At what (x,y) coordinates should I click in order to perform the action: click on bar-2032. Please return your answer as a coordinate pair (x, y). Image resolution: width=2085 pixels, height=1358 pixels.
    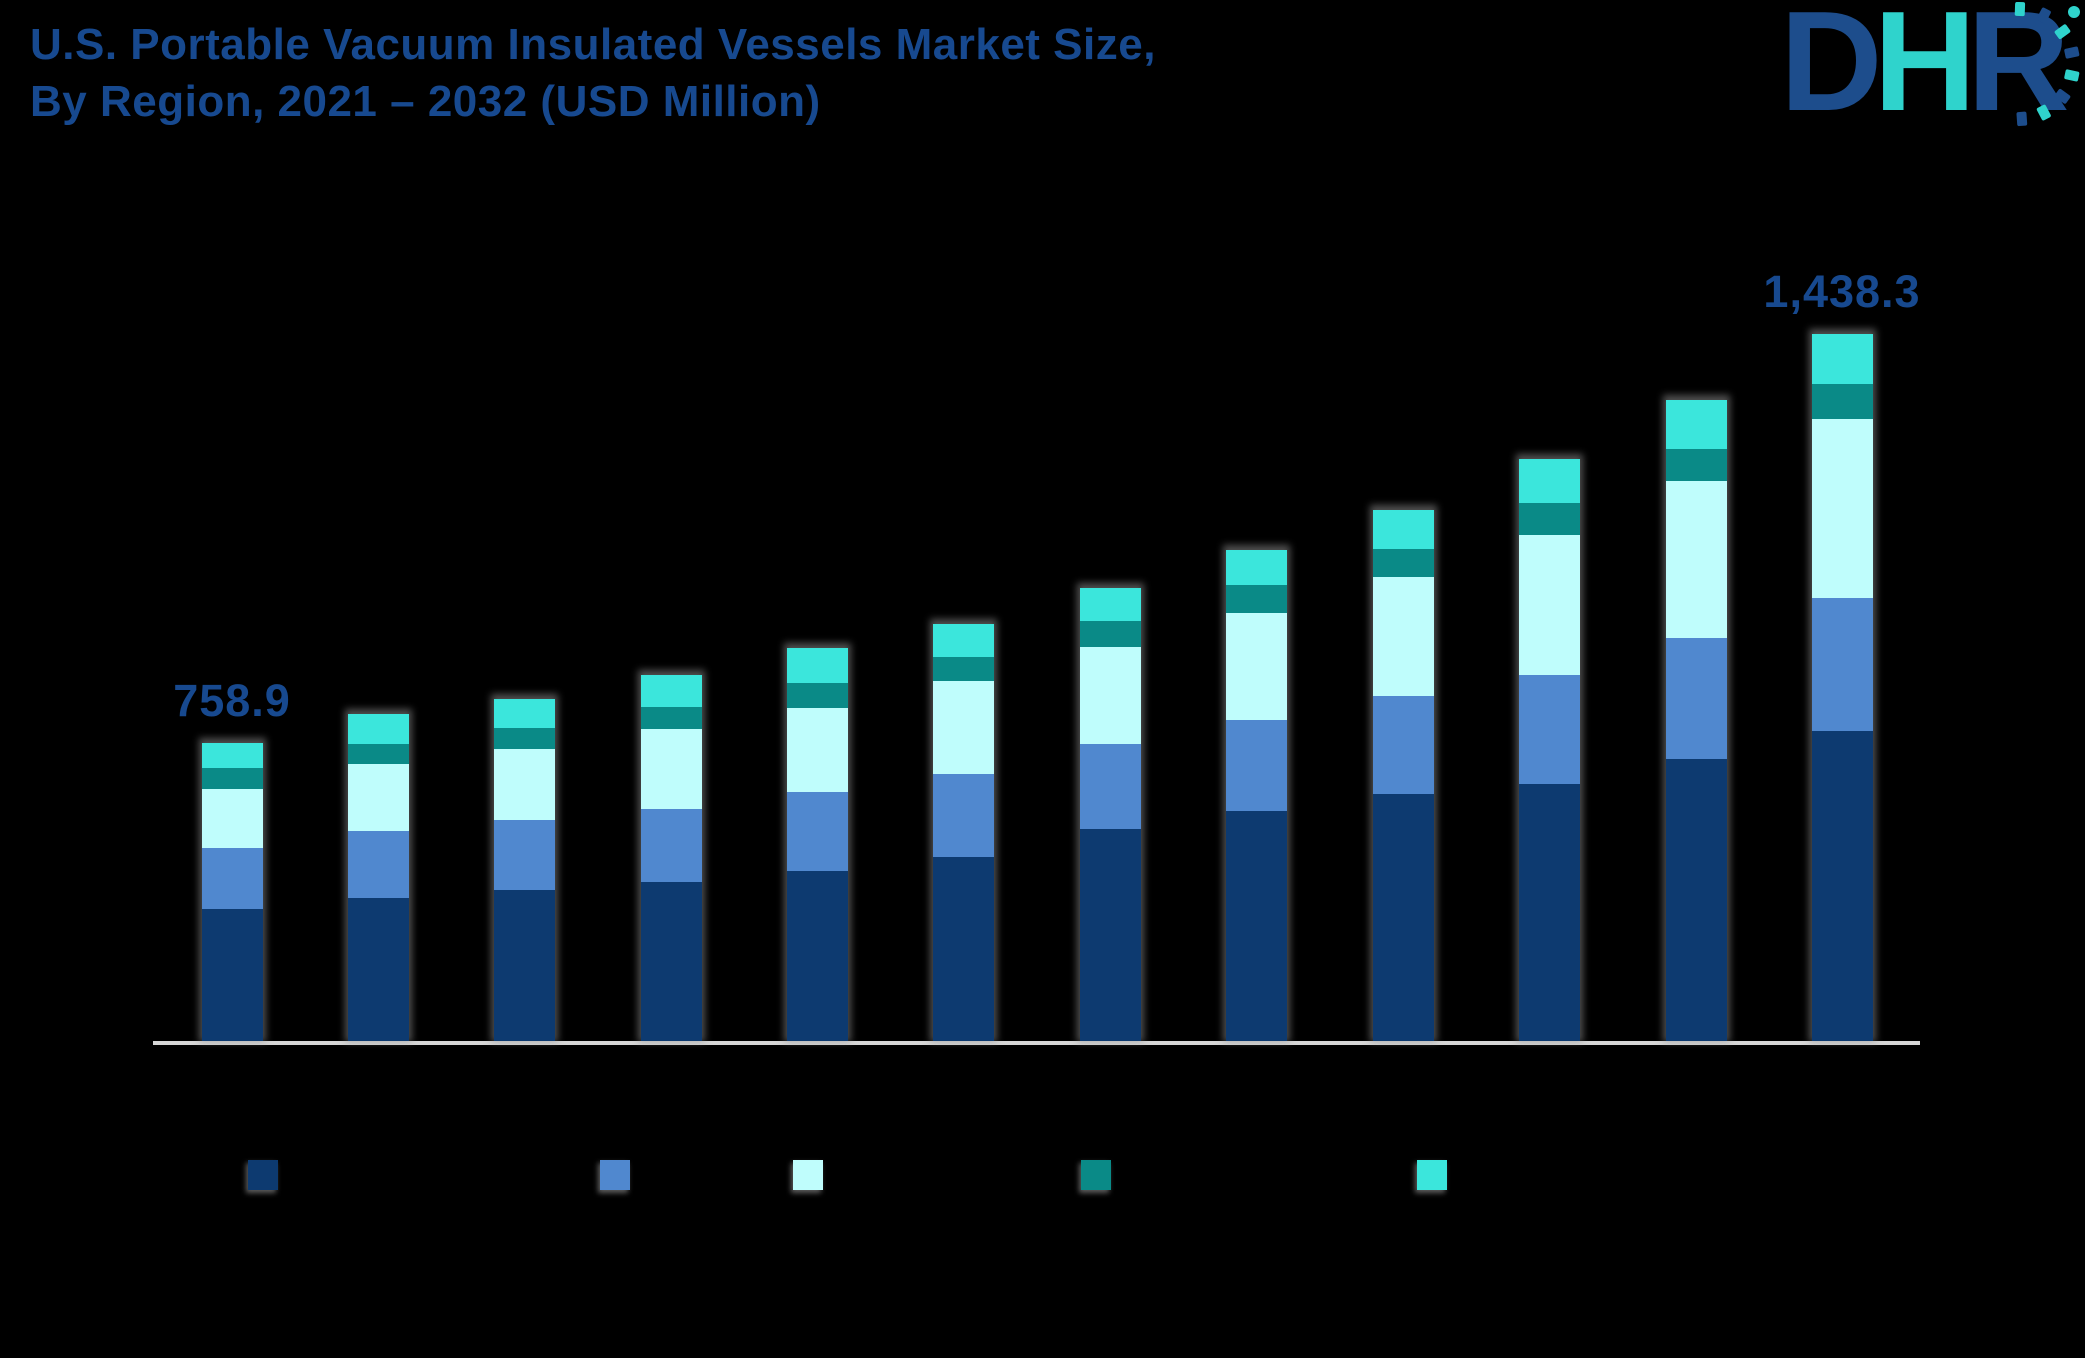
    Looking at the image, I should click on (1842, 687).